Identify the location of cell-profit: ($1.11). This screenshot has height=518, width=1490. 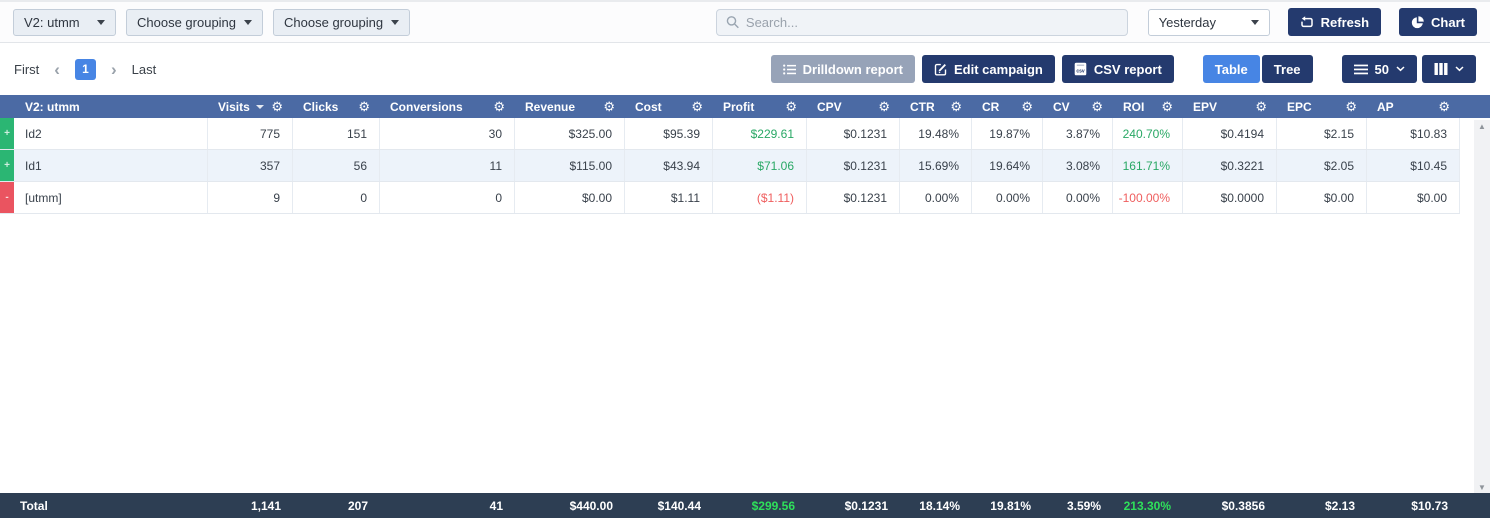
(760, 197).